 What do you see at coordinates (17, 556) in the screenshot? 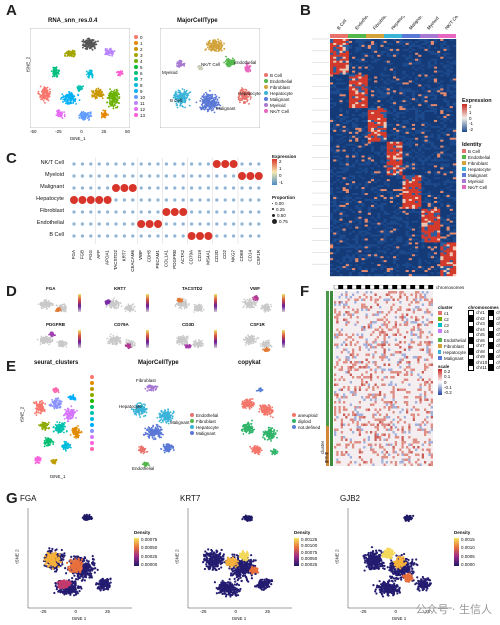
I see `density-ylabel: tSNE 2` at bounding box center [17, 556].